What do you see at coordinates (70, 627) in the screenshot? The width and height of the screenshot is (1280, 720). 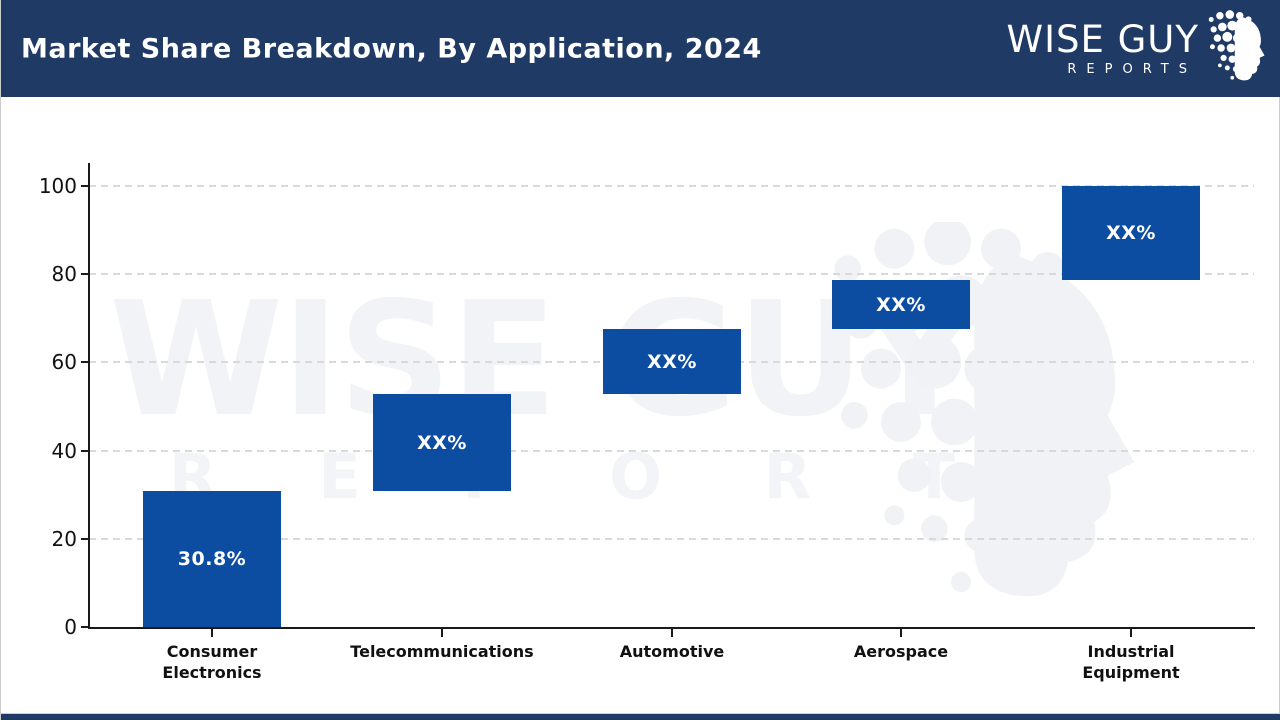 I see `y-tick-label-0: 0` at bounding box center [70, 627].